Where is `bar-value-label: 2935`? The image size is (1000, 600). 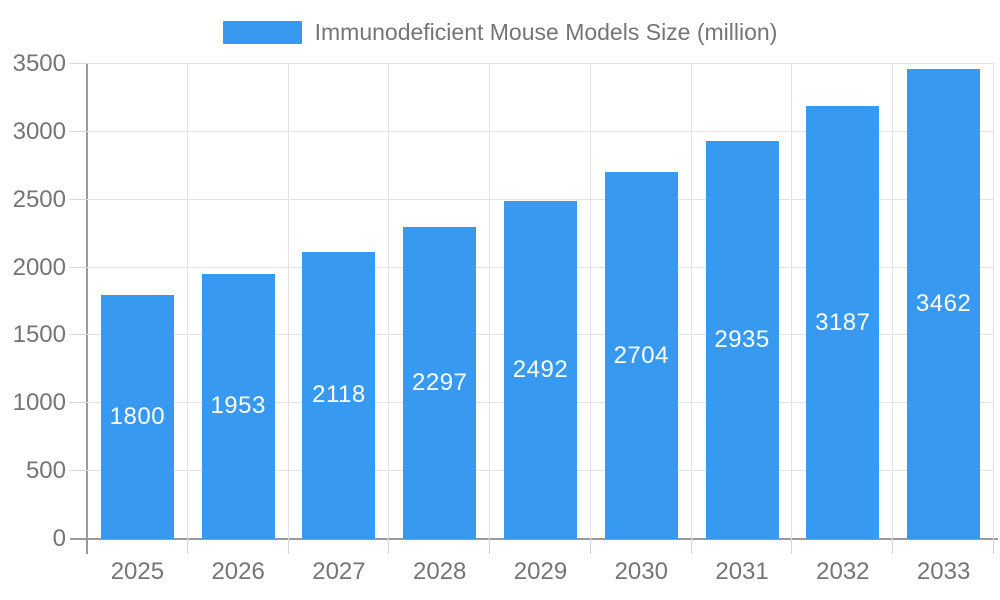
bar-value-label: 2935 is located at coordinates (742, 339).